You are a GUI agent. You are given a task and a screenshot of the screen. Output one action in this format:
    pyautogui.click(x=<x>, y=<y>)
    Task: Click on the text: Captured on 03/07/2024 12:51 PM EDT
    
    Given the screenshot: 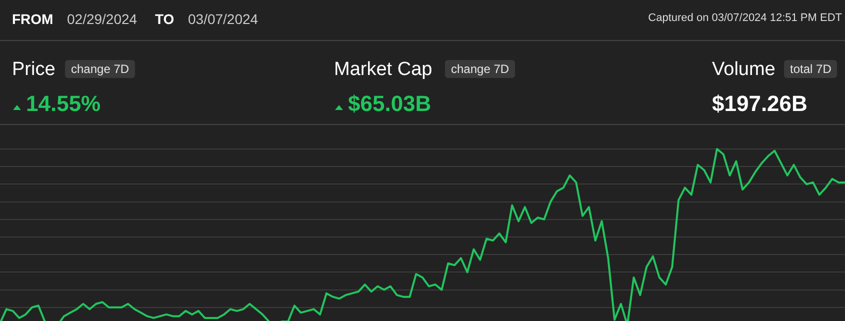 What is the action you would take?
    pyautogui.click(x=745, y=18)
    